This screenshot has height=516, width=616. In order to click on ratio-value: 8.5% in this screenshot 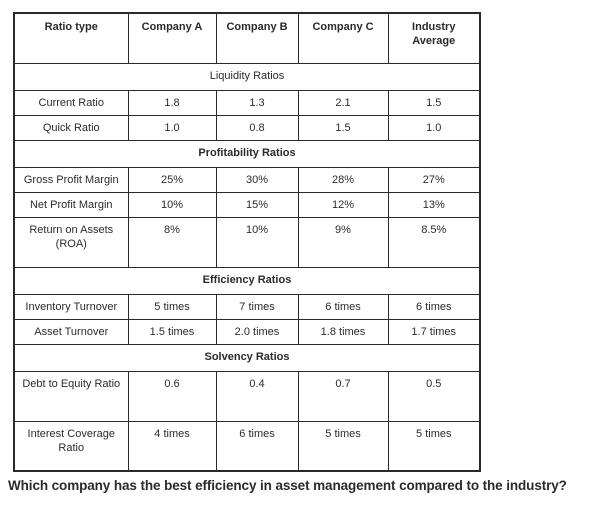, I will do `click(434, 242)`.